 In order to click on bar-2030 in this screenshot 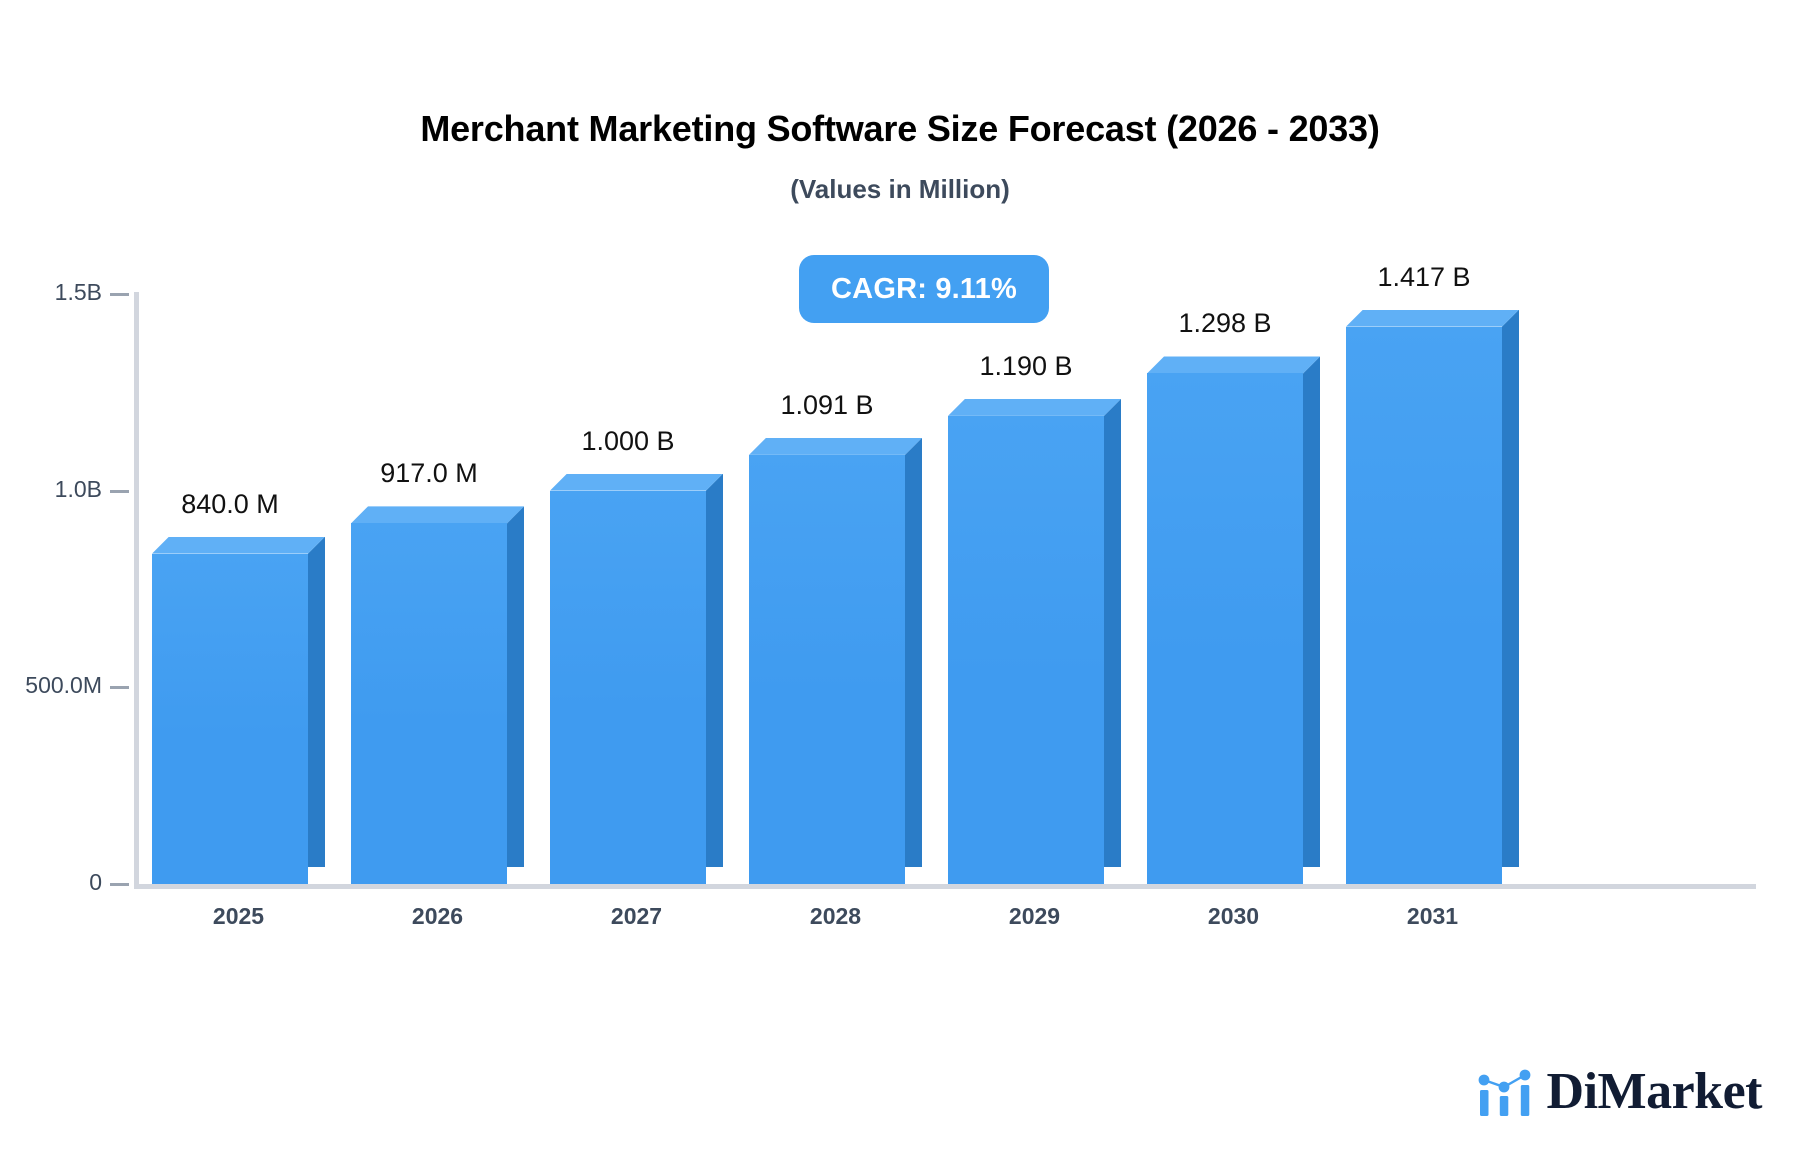, I will do `click(1233, 442)`.